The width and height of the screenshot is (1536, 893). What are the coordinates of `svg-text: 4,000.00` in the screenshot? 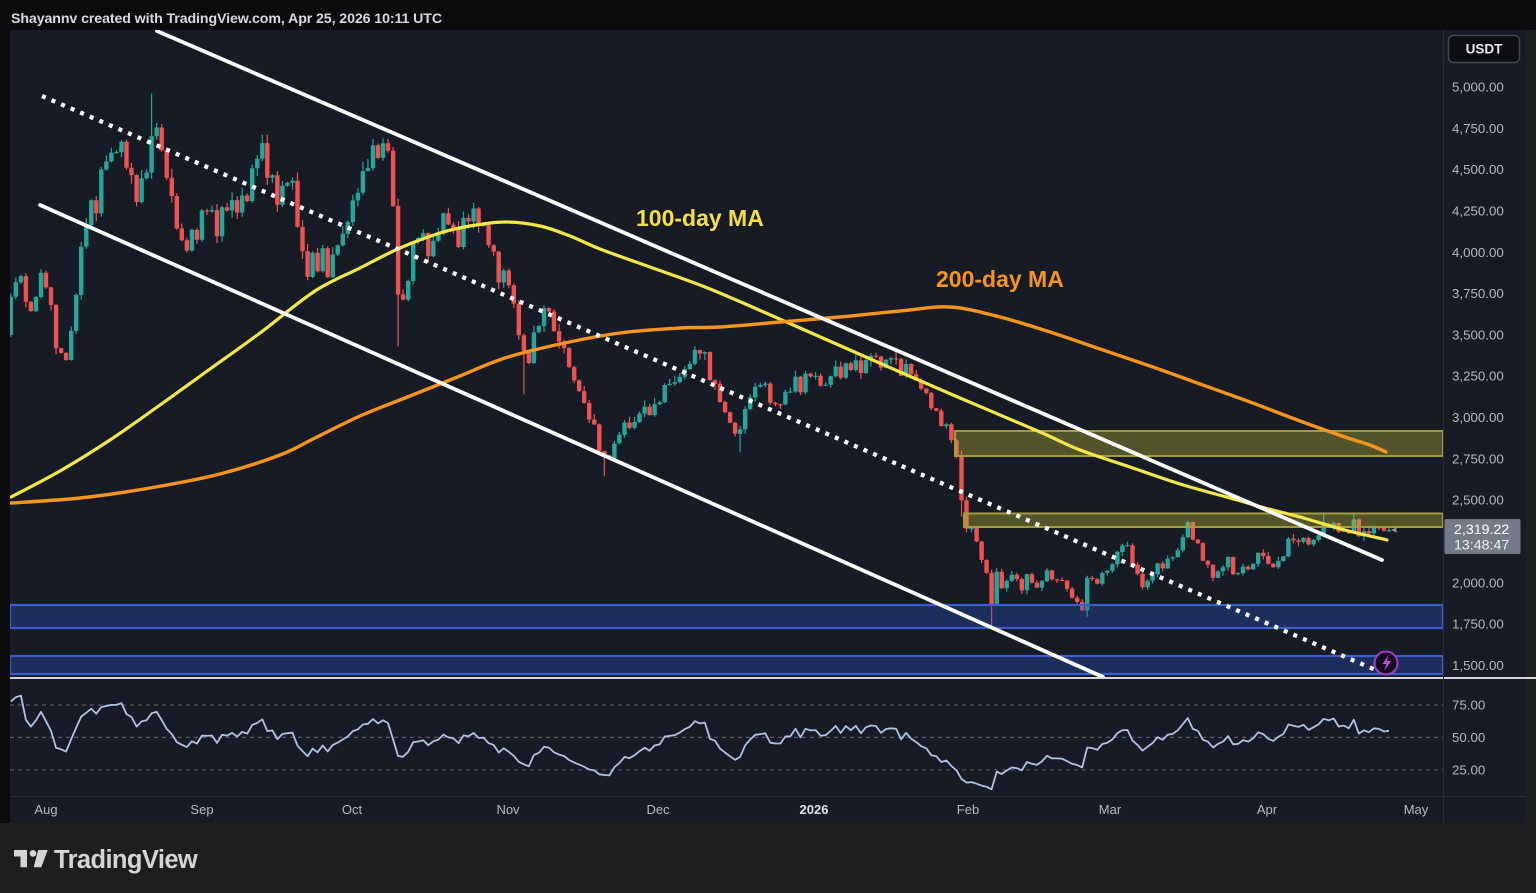 It's located at (1478, 252).